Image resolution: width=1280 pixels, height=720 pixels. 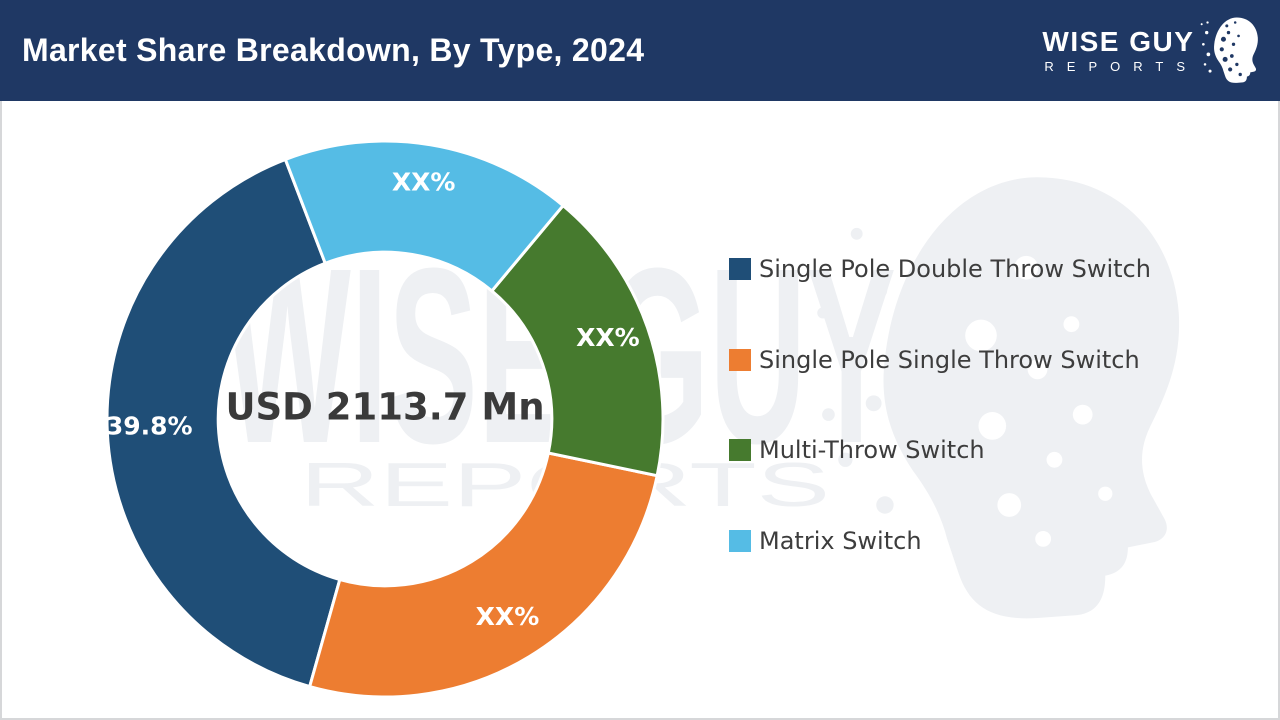 I want to click on logo-text: WISE GUY REPORTS, so click(x=1120, y=50).